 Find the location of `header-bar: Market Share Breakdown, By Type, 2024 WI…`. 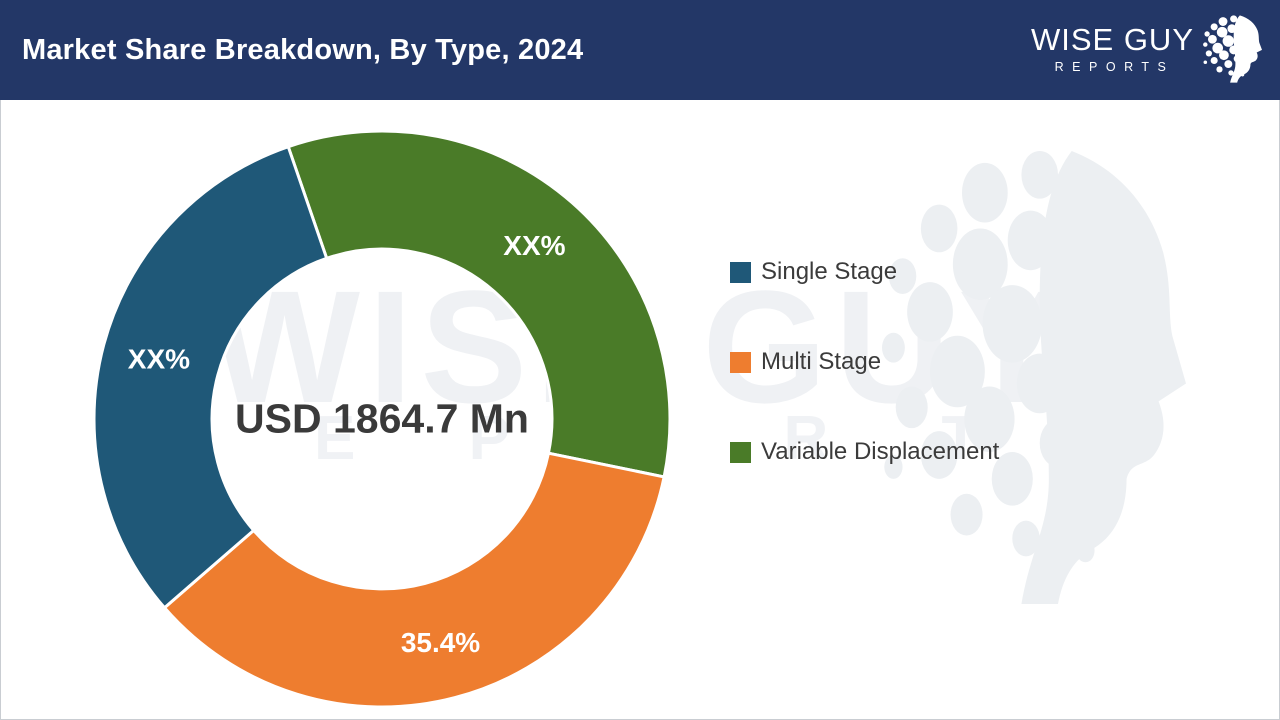

header-bar: Market Share Breakdown, By Type, 2024 WI… is located at coordinates (640, 50).